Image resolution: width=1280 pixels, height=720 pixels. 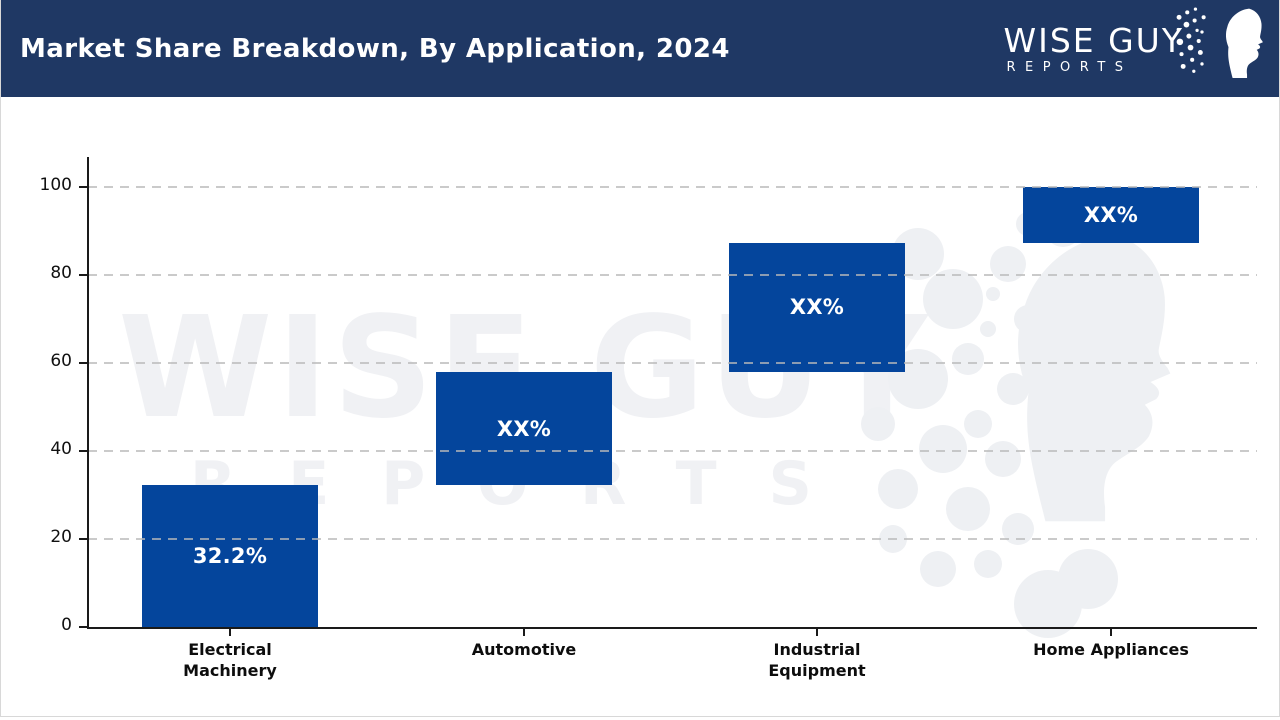 I want to click on bar-automotive: XX%, so click(x=524, y=428).